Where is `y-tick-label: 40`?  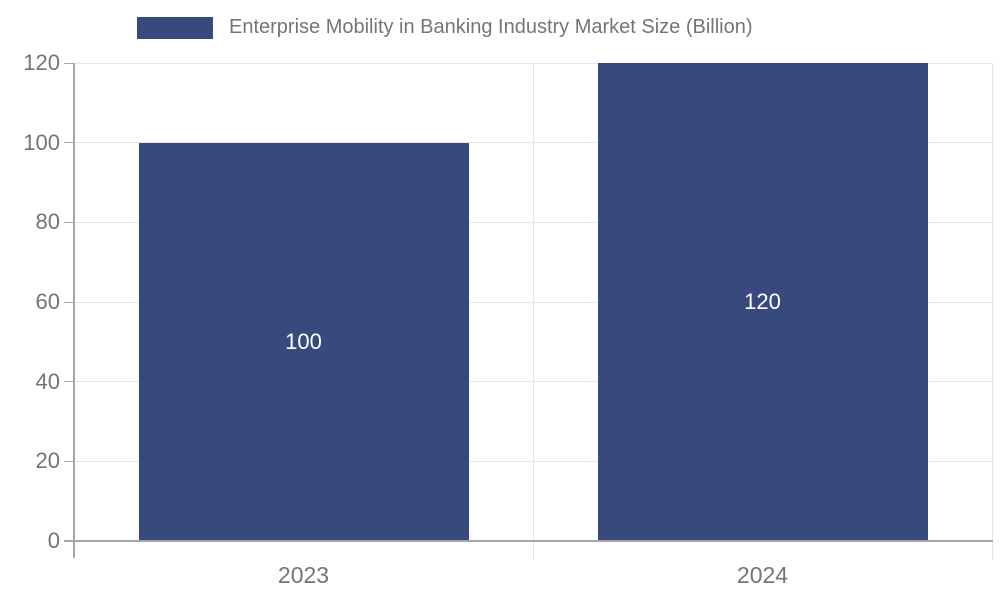
y-tick-label: 40 is located at coordinates (47, 381).